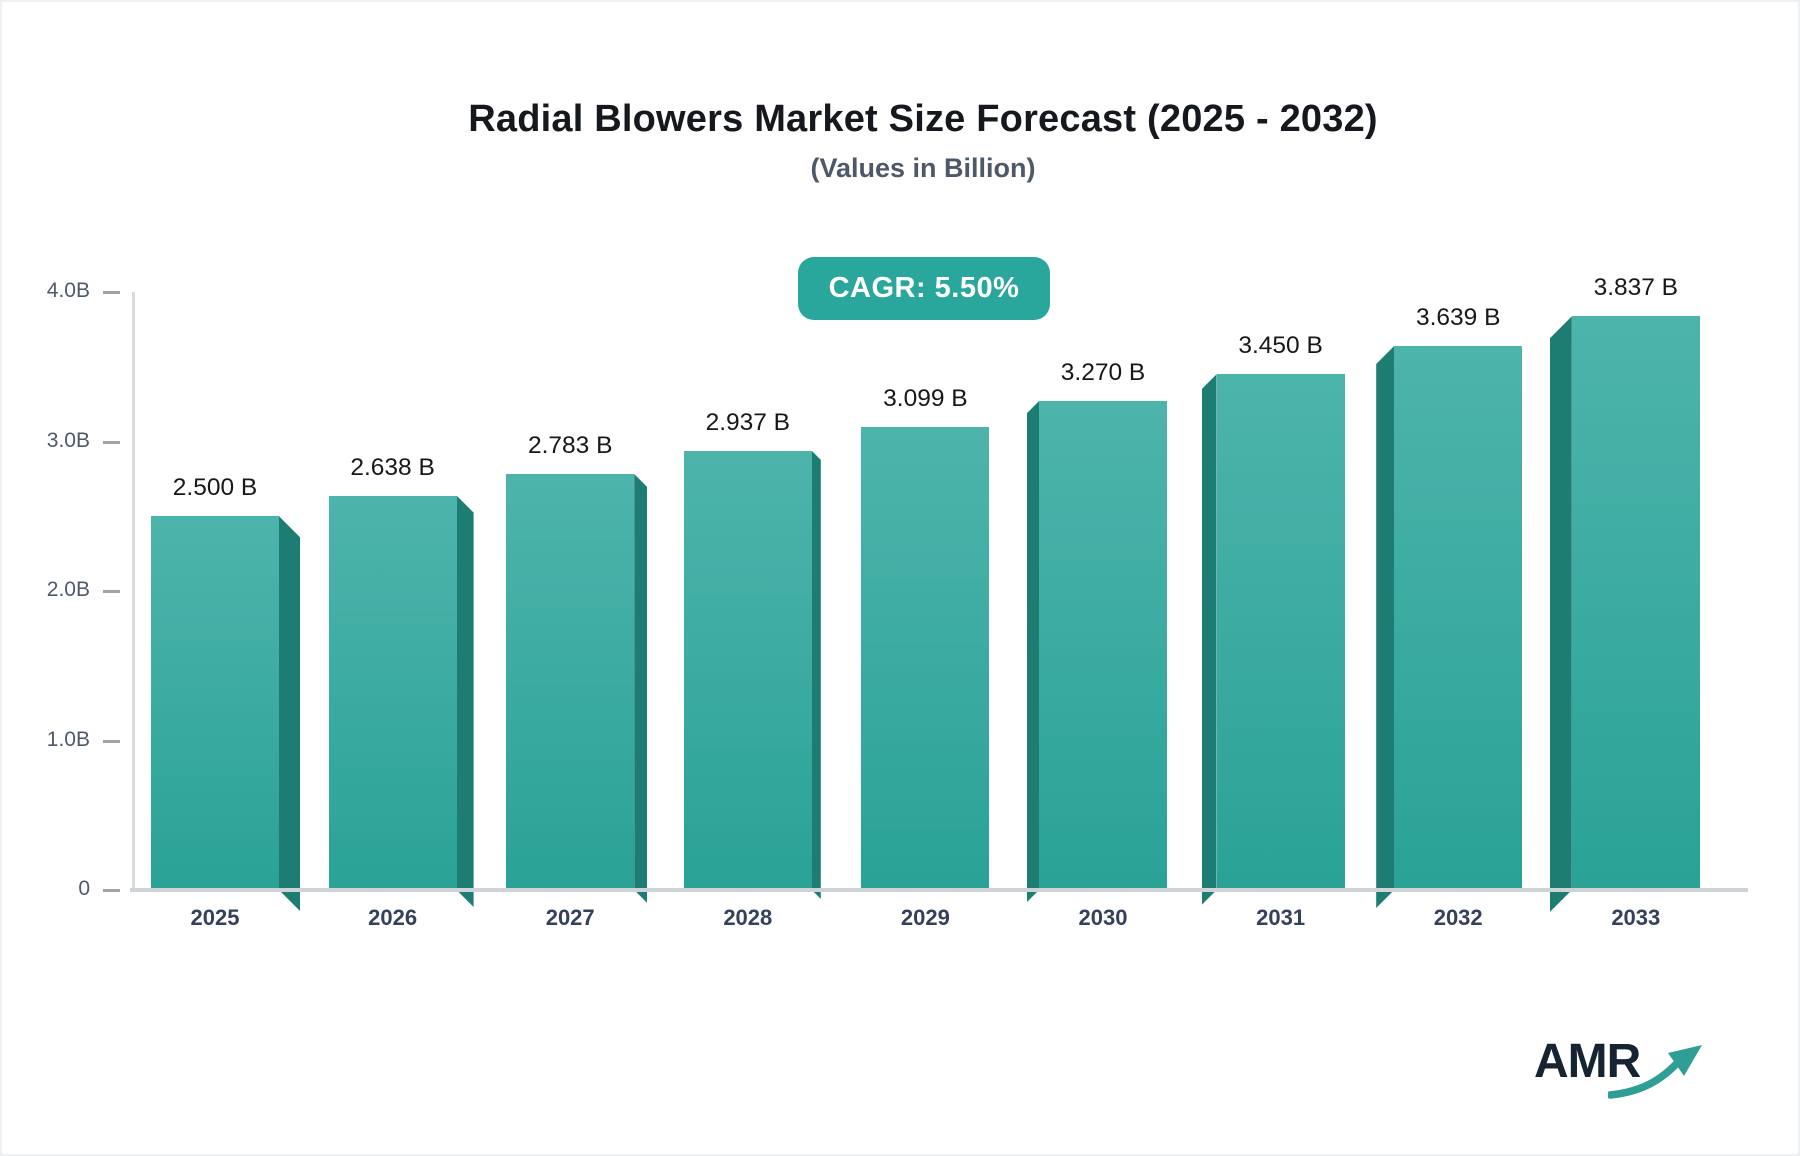 The height and width of the screenshot is (1156, 1800). What do you see at coordinates (1385, 626) in the screenshot?
I see `bar-side-2032` at bounding box center [1385, 626].